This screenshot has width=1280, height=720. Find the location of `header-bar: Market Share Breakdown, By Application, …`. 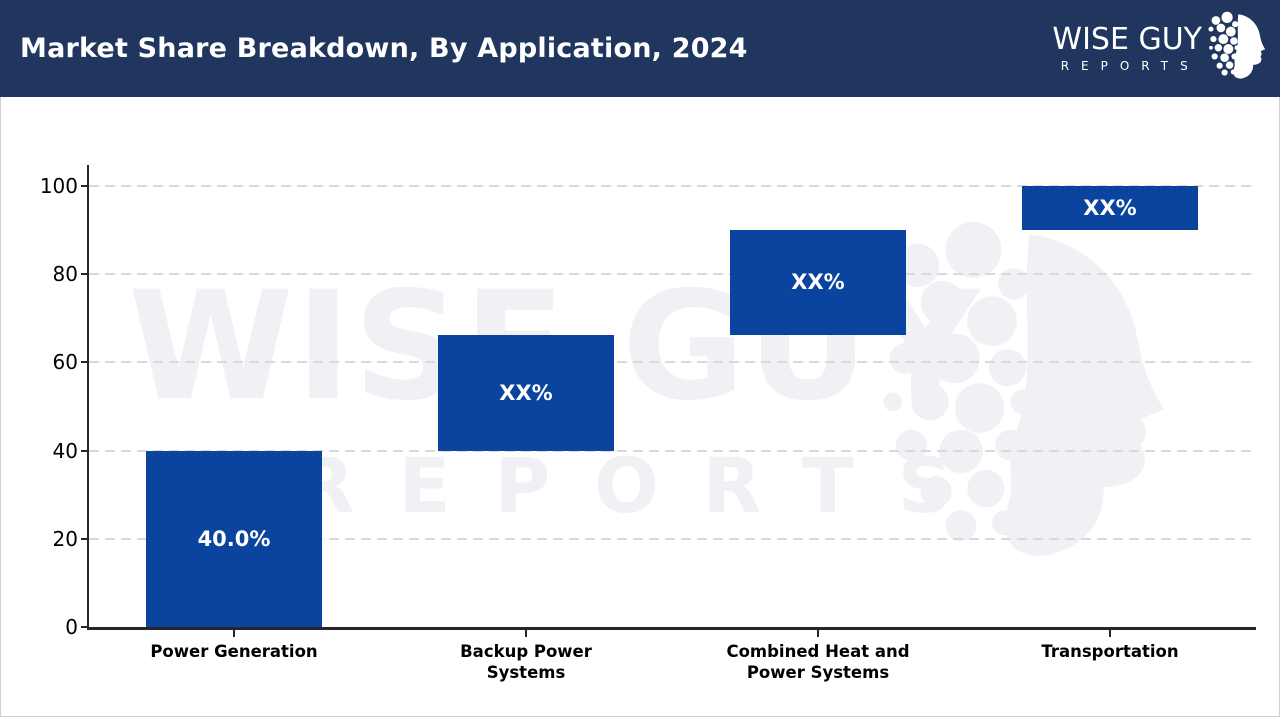

header-bar: Market Share Breakdown, By Application, … is located at coordinates (640, 48).